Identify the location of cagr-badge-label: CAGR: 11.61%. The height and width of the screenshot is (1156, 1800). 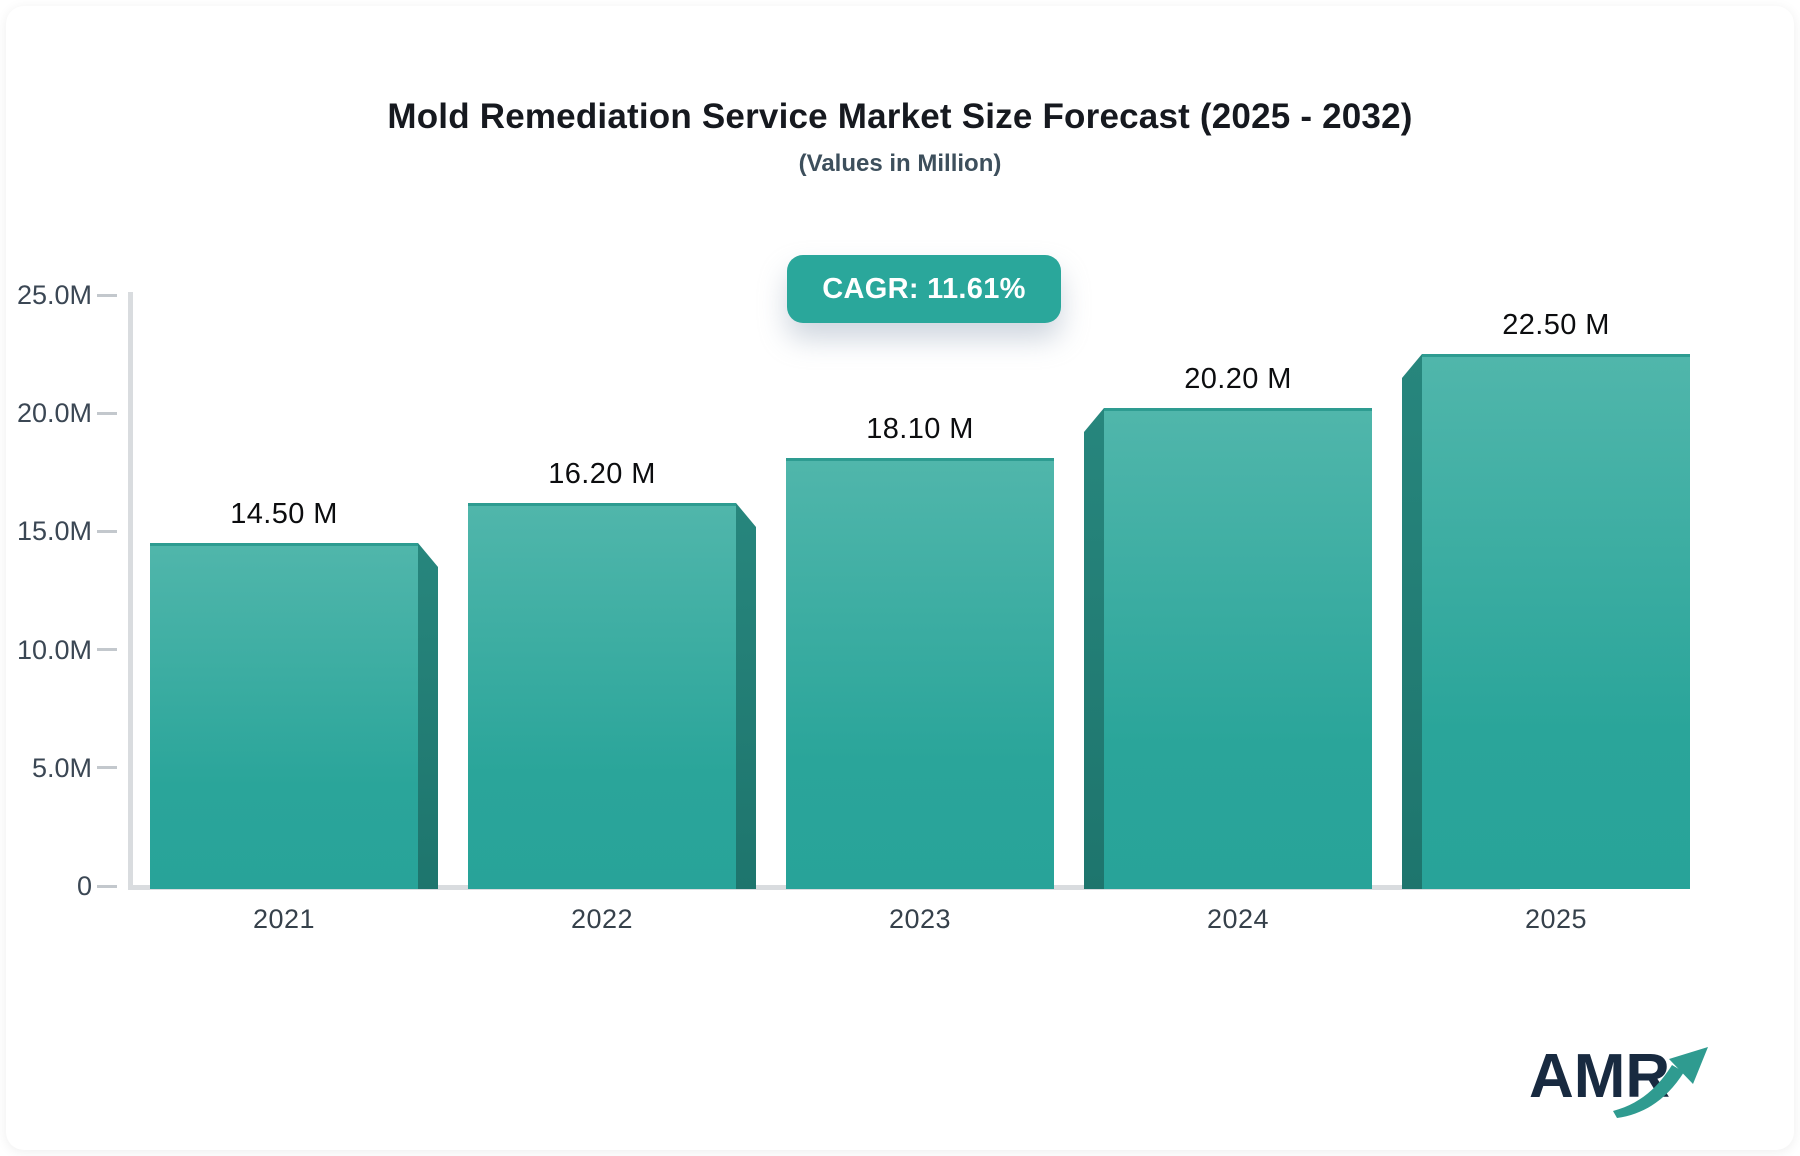
(924, 288).